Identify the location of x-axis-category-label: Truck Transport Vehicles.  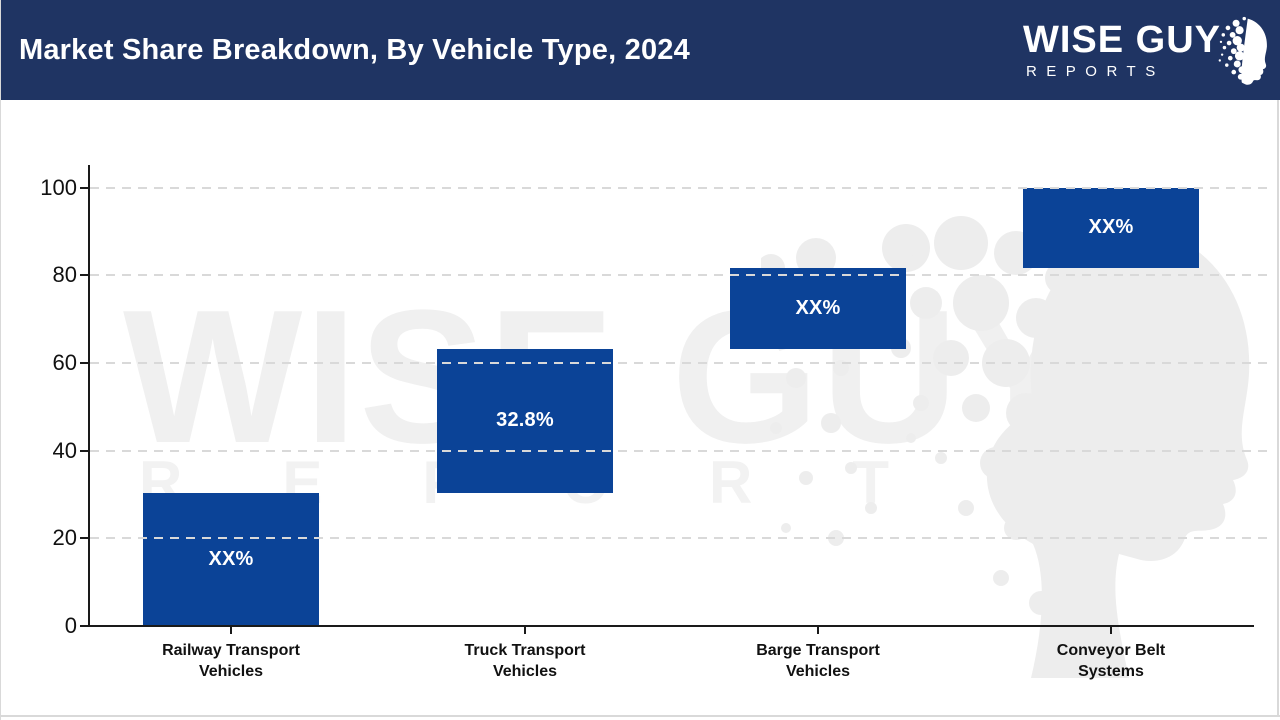
(525, 661).